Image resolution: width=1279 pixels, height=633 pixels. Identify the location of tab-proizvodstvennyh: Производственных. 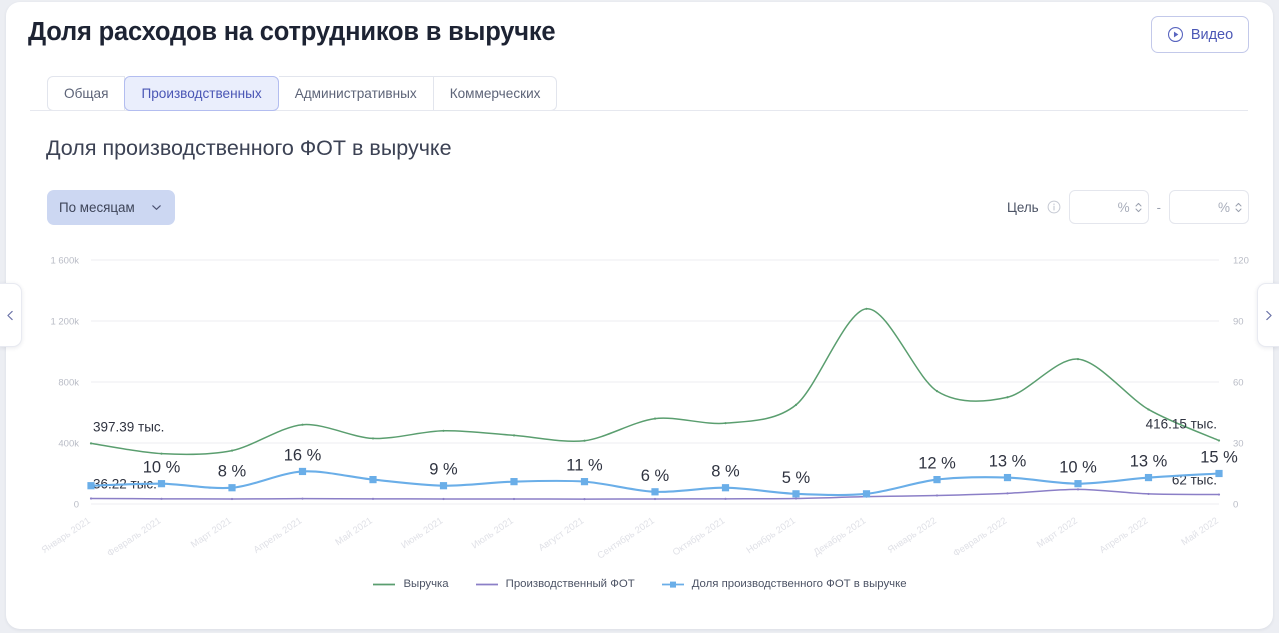
(201, 93).